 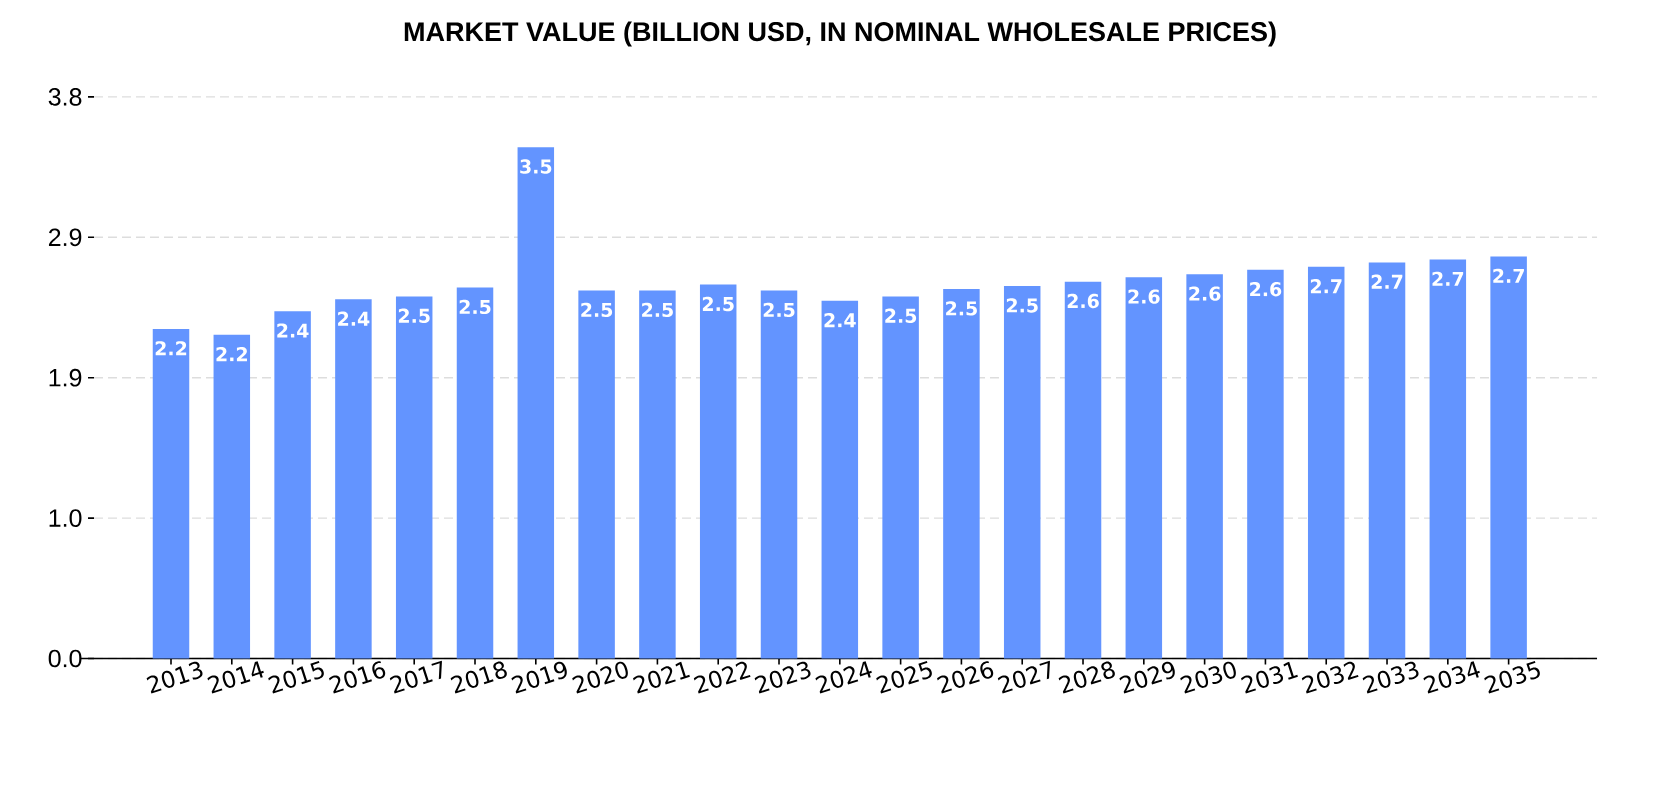 What do you see at coordinates (65, 237) in the screenshot?
I see `y-tick-label: 2.9` at bounding box center [65, 237].